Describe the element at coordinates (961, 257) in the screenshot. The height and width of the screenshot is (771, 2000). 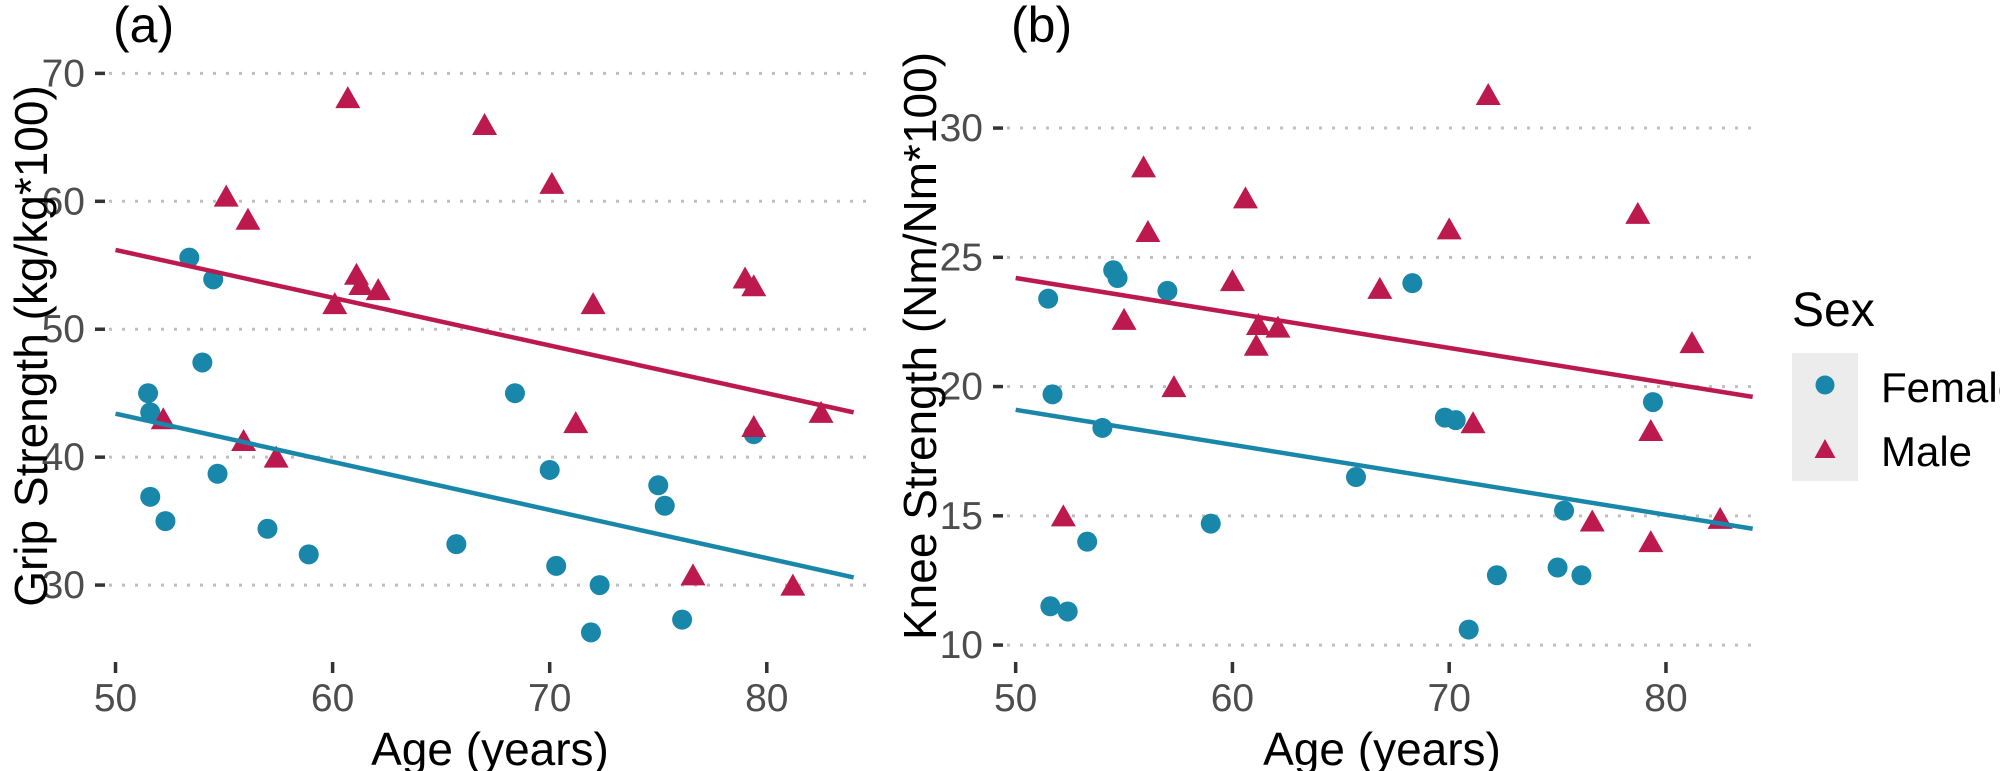
I see `y-tick-label-25: 25` at that location.